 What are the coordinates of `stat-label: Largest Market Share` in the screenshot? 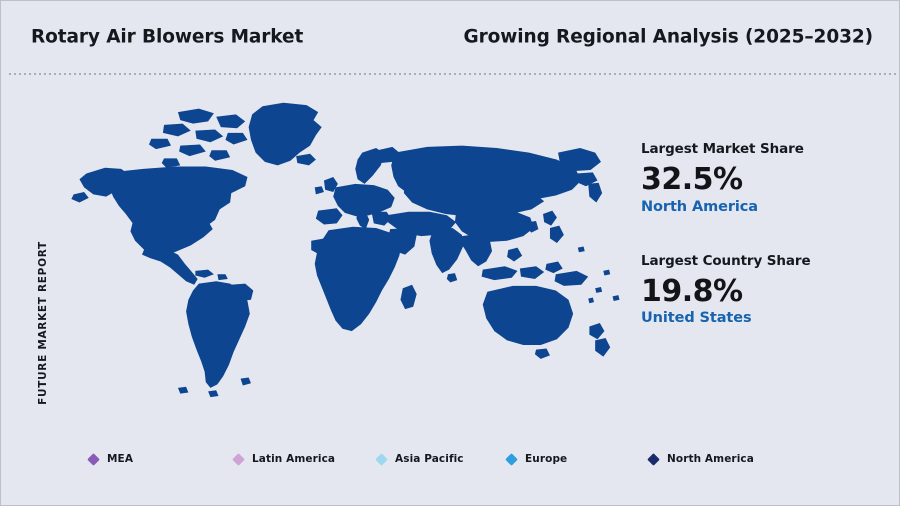 It's located at (722, 149).